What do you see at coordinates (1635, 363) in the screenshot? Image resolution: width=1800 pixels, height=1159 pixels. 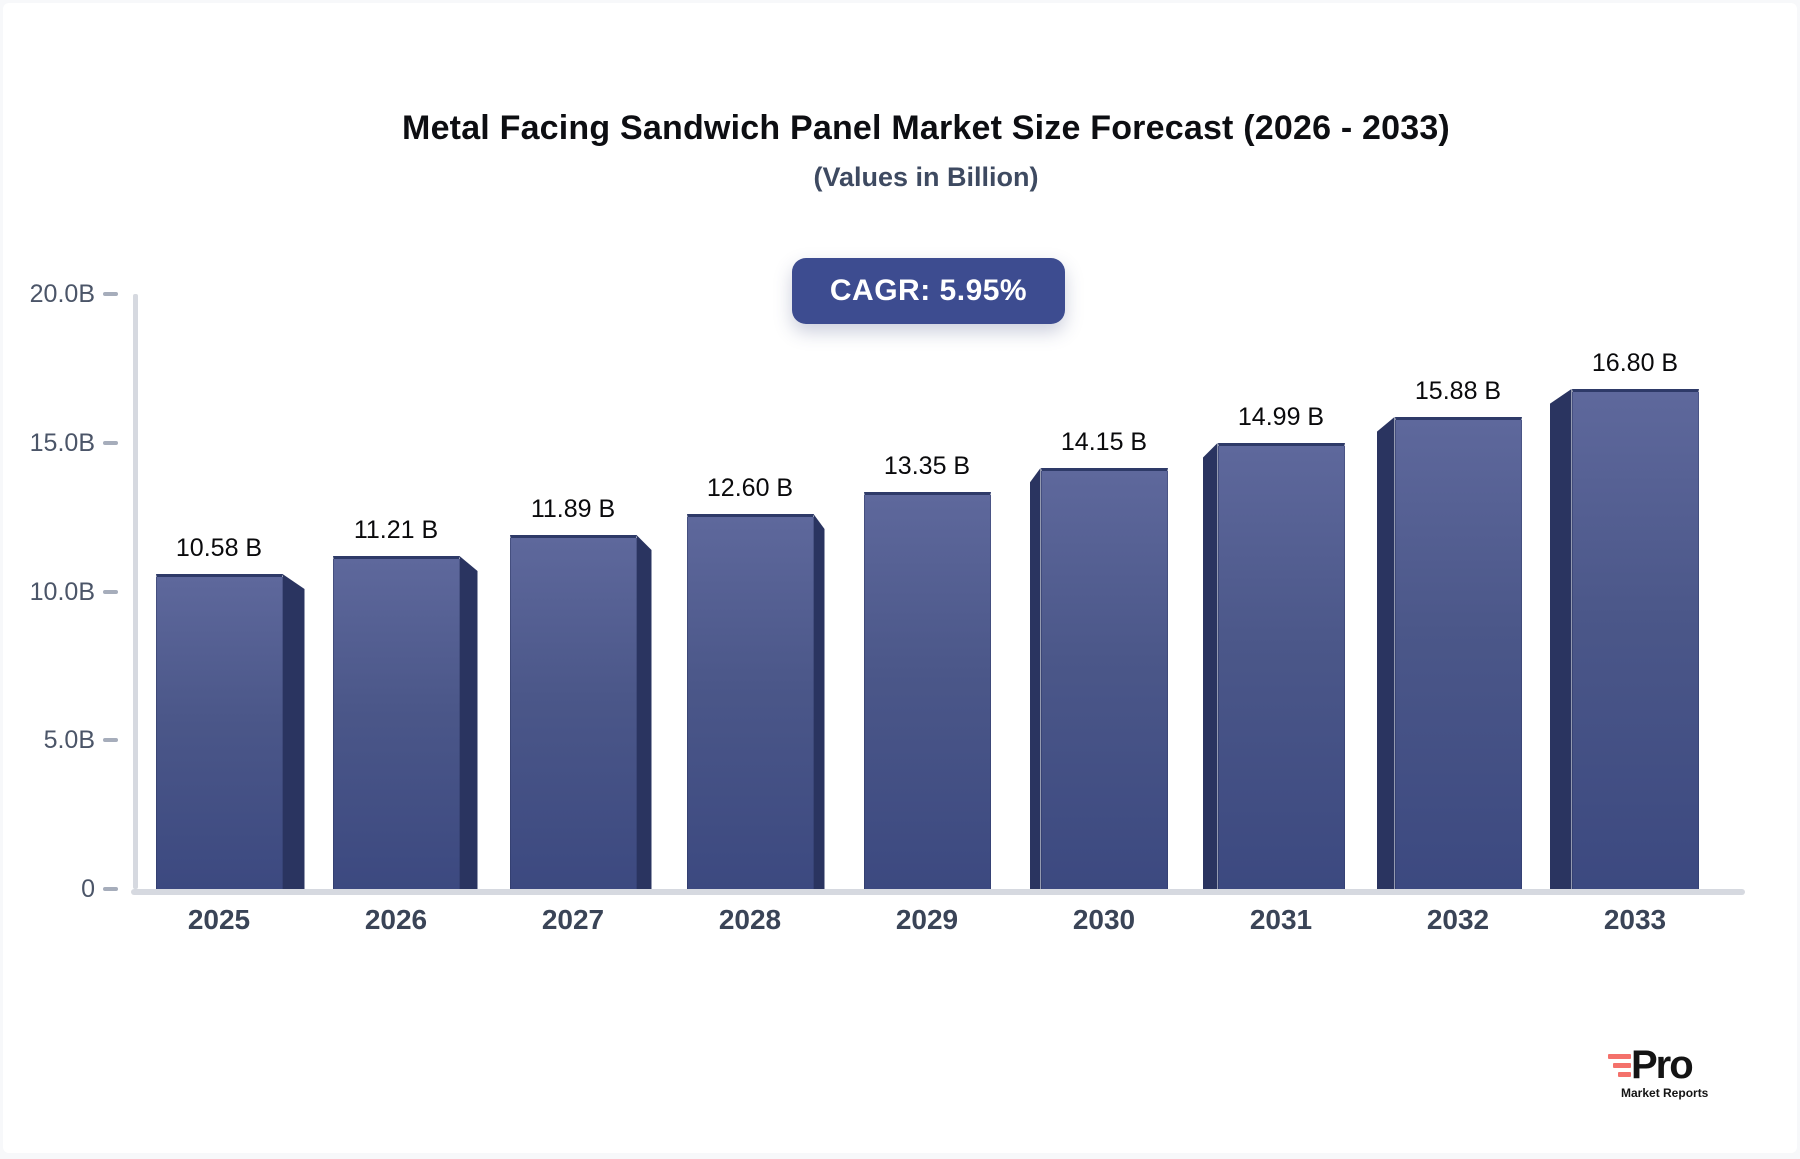 I see `bar-value-label-2033: 16.80 B` at bounding box center [1635, 363].